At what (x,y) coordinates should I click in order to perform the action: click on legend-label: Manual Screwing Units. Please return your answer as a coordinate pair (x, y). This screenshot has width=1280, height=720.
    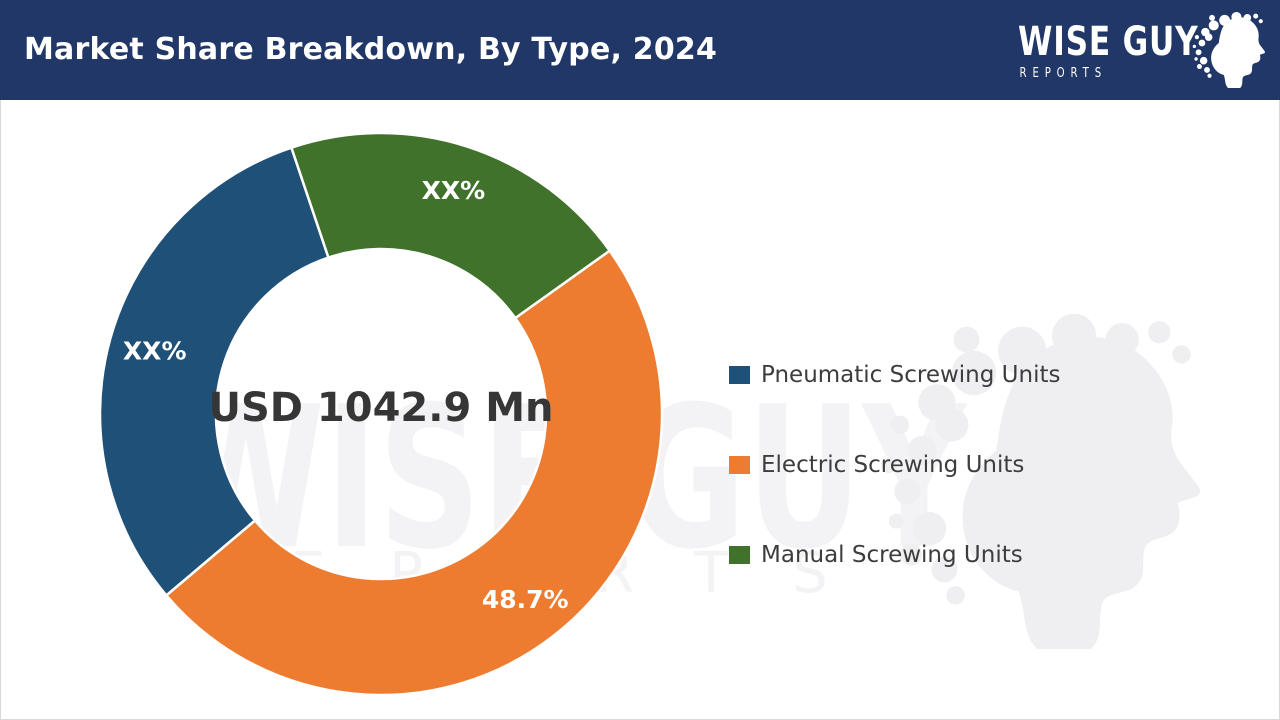
    Looking at the image, I should click on (892, 555).